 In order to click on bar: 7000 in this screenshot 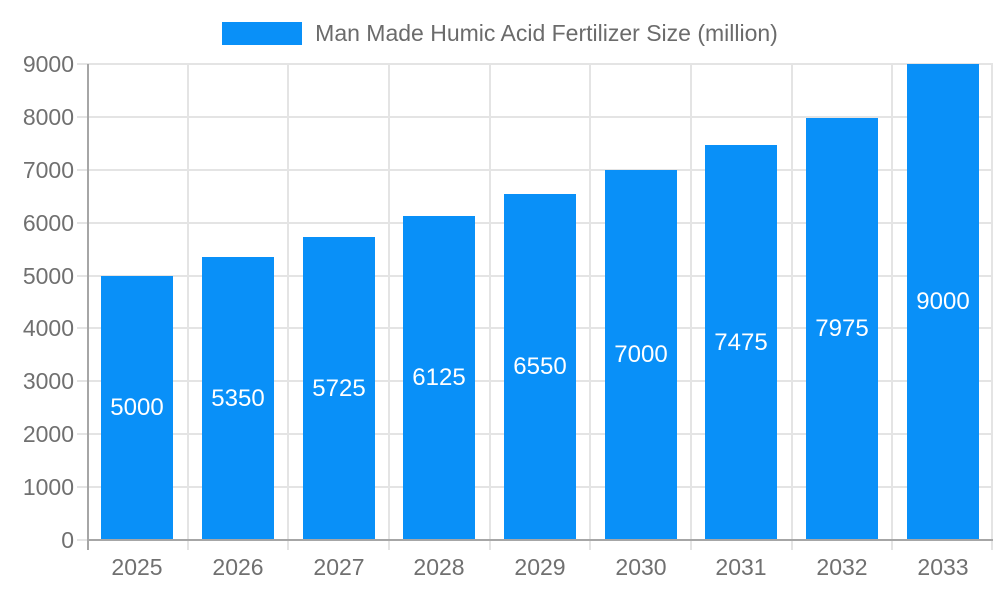, I will do `click(641, 355)`.